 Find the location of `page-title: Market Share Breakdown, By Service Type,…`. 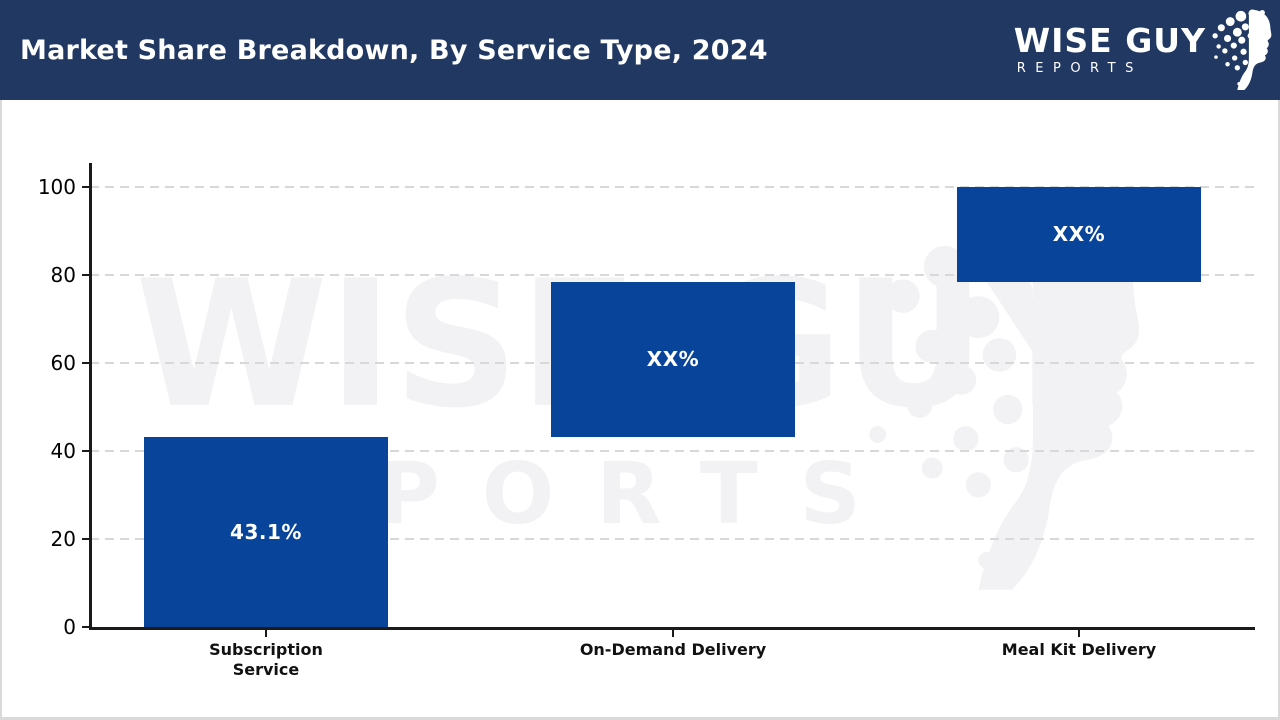

page-title: Market Share Breakdown, By Service Type,… is located at coordinates (394, 50).